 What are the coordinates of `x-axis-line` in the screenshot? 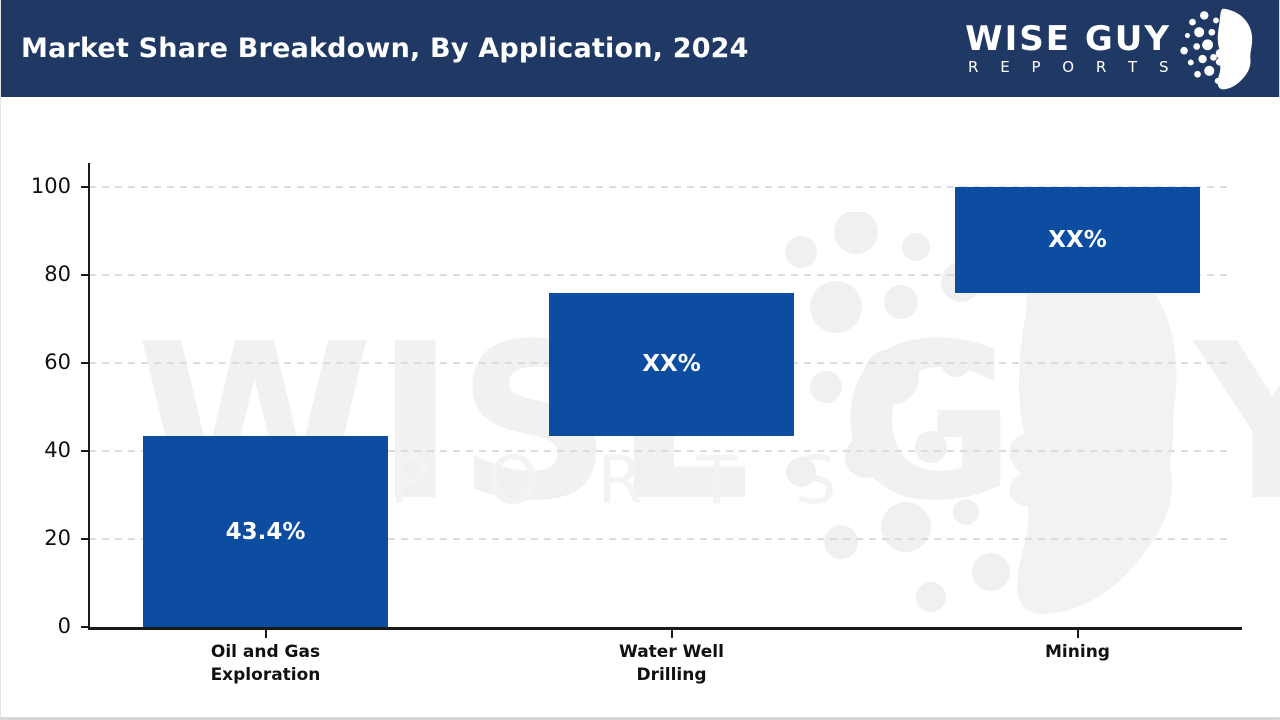 It's located at (665, 628).